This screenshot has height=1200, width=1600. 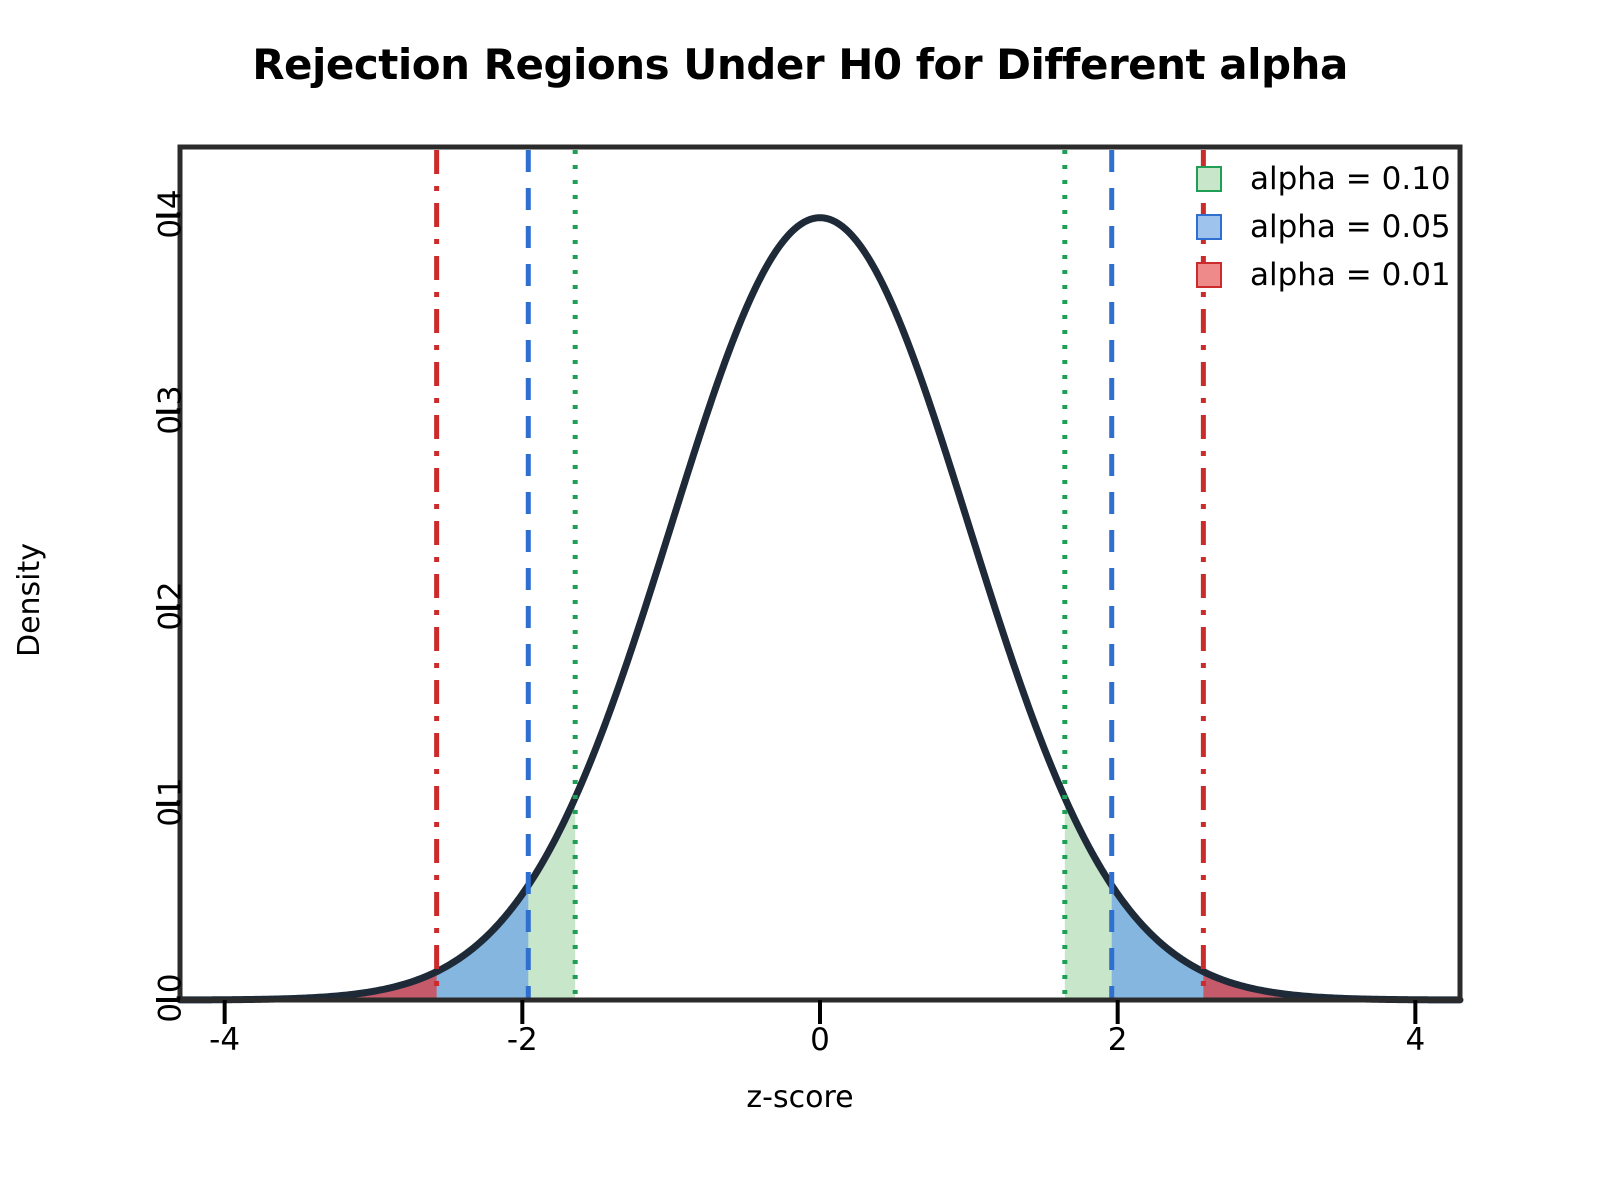 I want to click on x-tick-label: -2, so click(x=522, y=1040).